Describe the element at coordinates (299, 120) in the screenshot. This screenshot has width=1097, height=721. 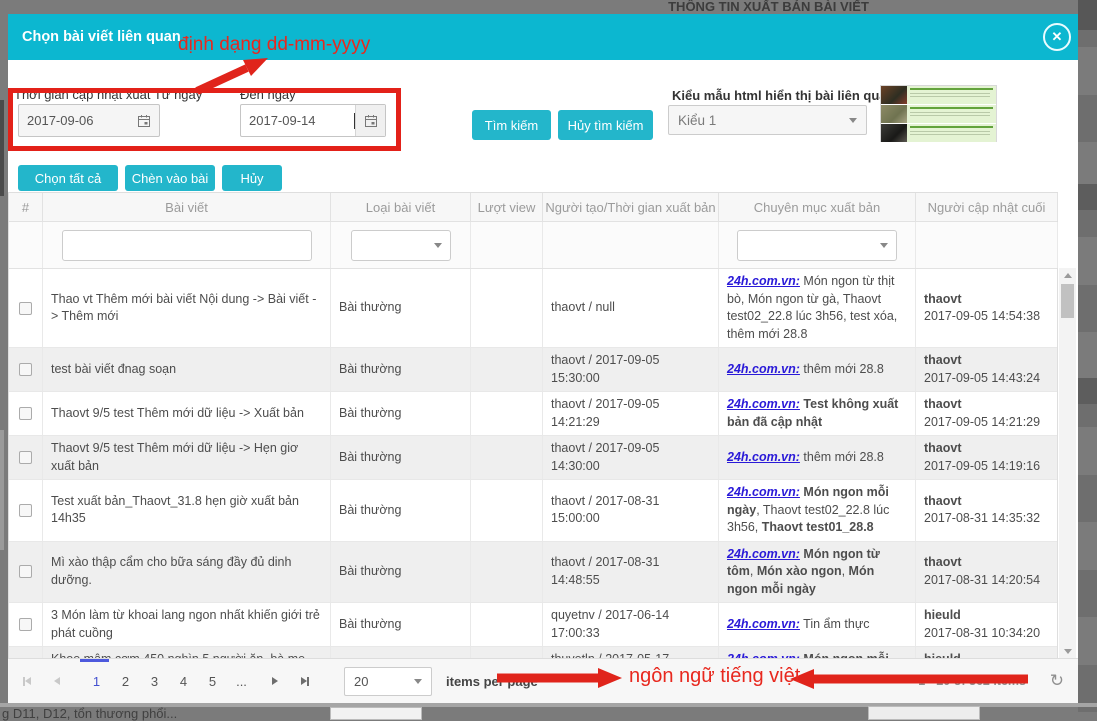
I see `to-date-input` at that location.